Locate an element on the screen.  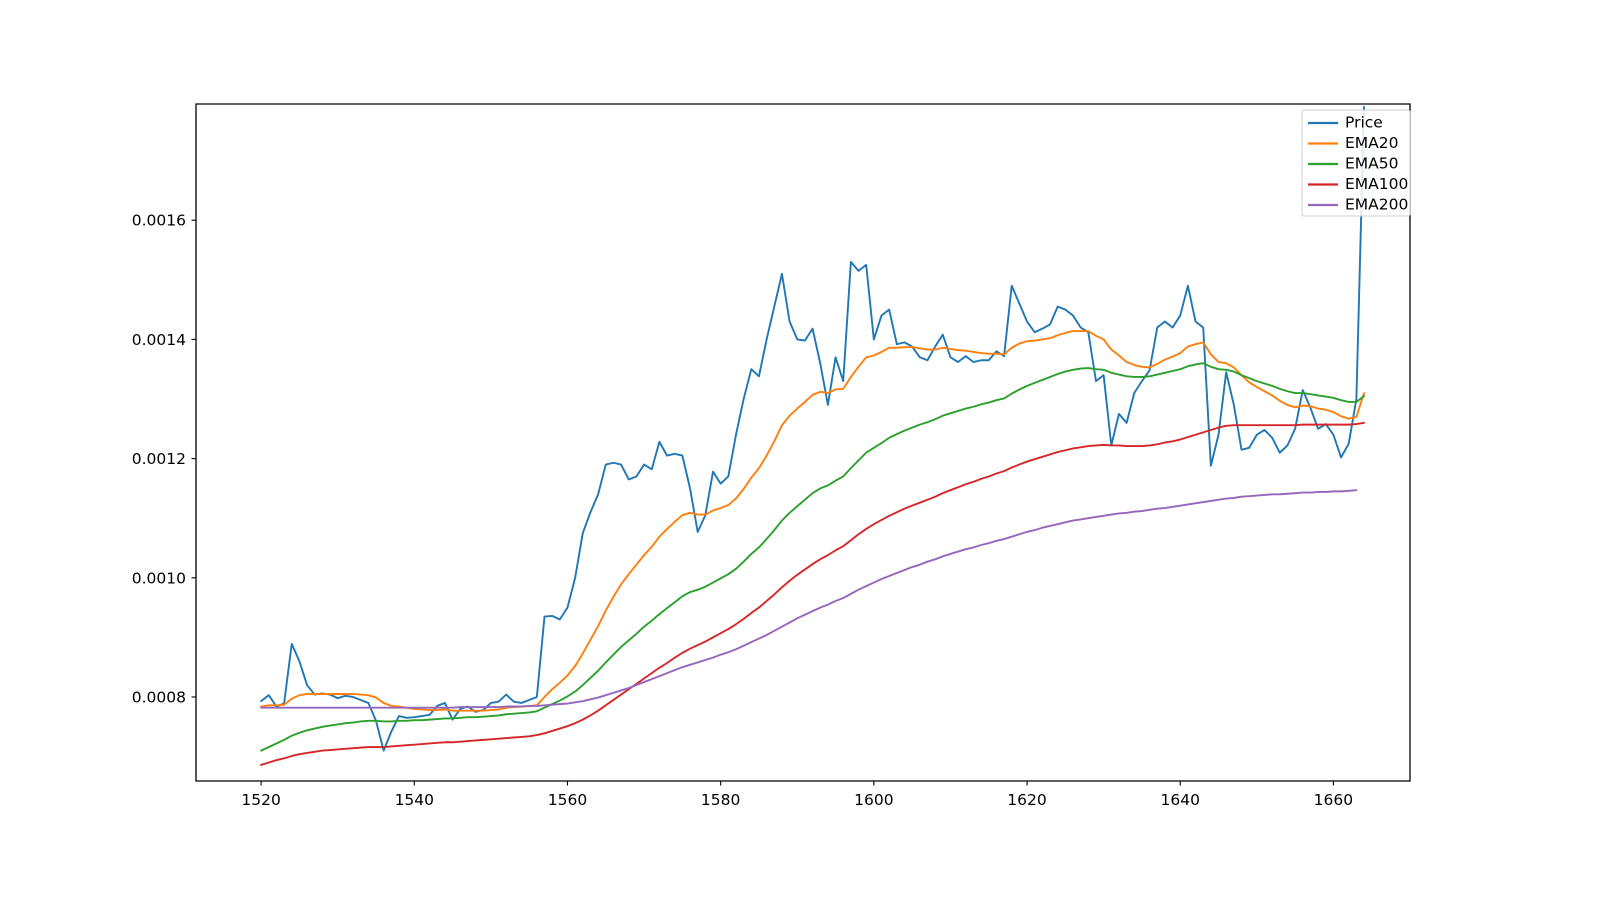
x-tick-label: 1600 is located at coordinates (873, 800).